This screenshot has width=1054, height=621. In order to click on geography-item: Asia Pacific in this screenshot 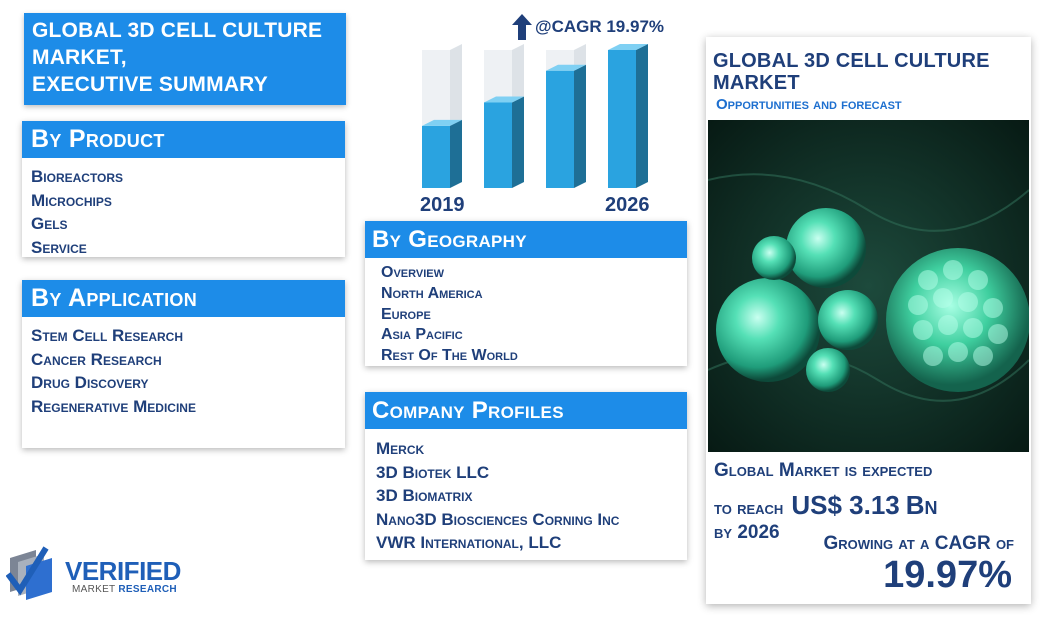, I will do `click(422, 335)`.